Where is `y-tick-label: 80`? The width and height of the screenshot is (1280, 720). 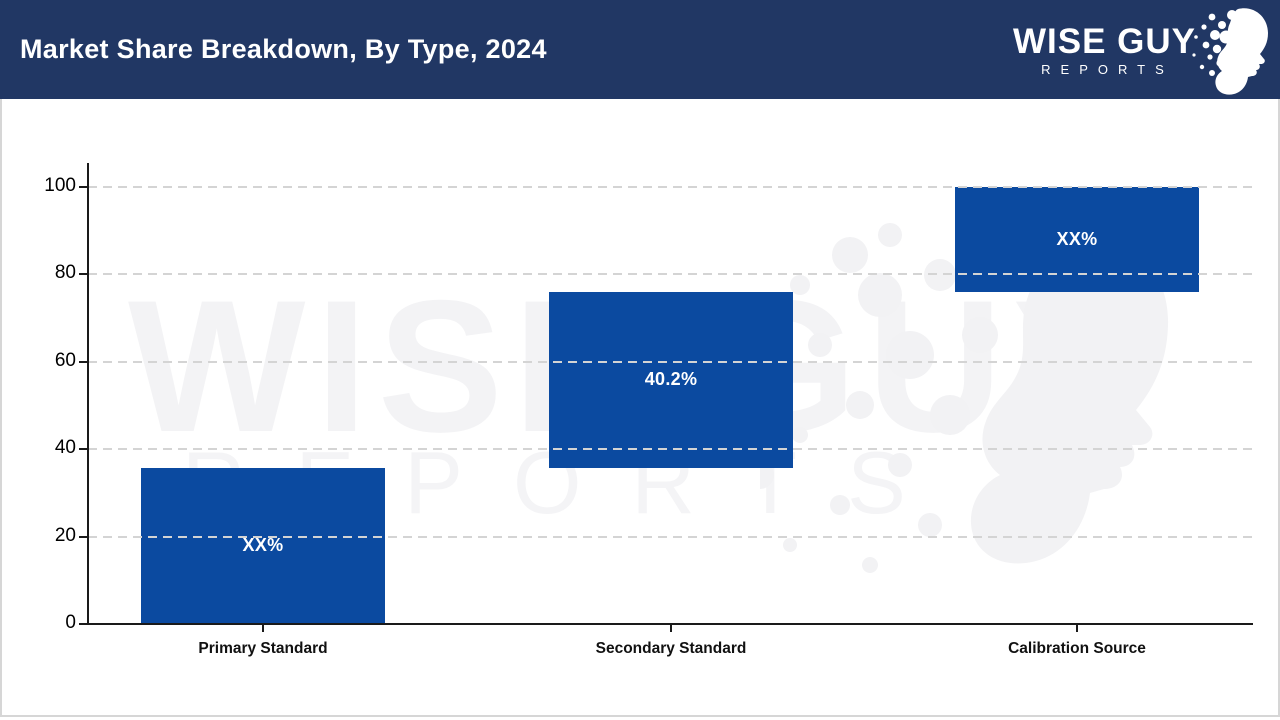 y-tick-label: 80 is located at coordinates (65, 273).